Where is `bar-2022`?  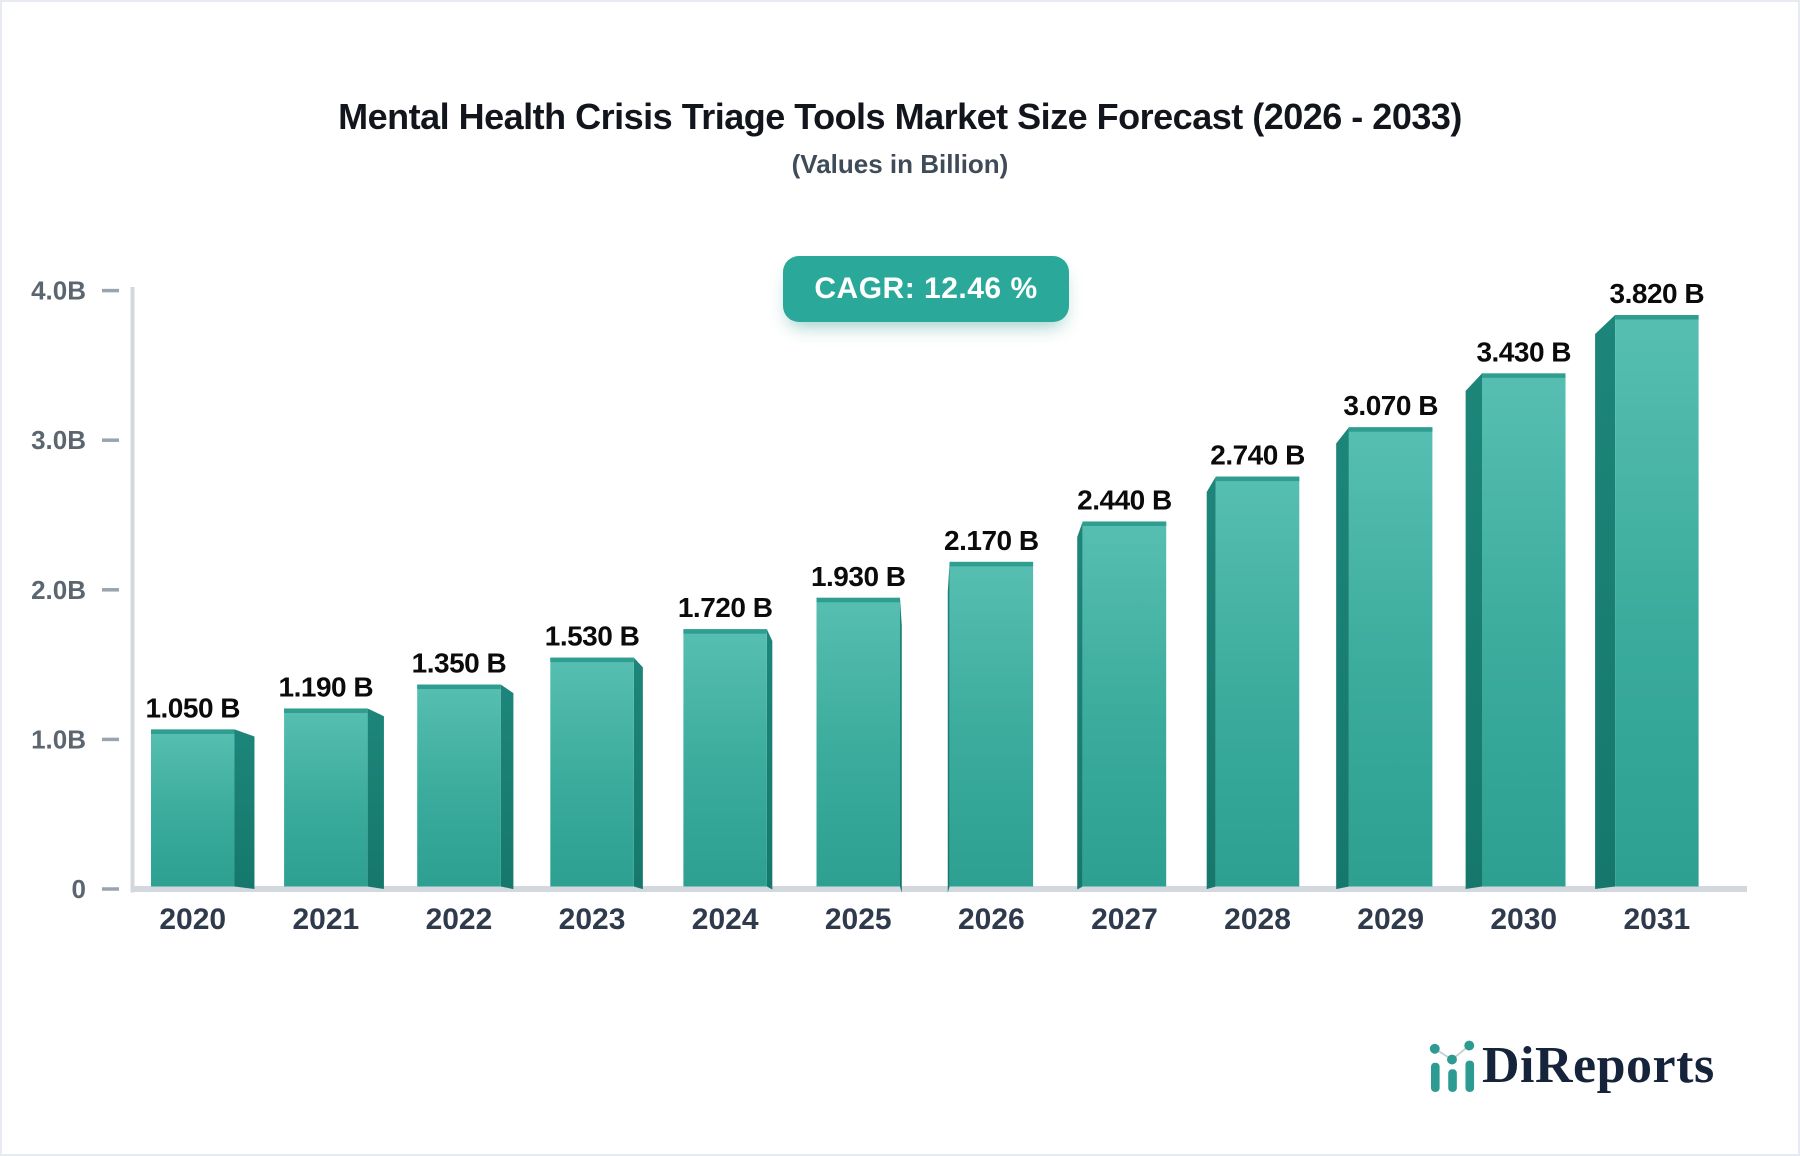 bar-2022 is located at coordinates (465, 787).